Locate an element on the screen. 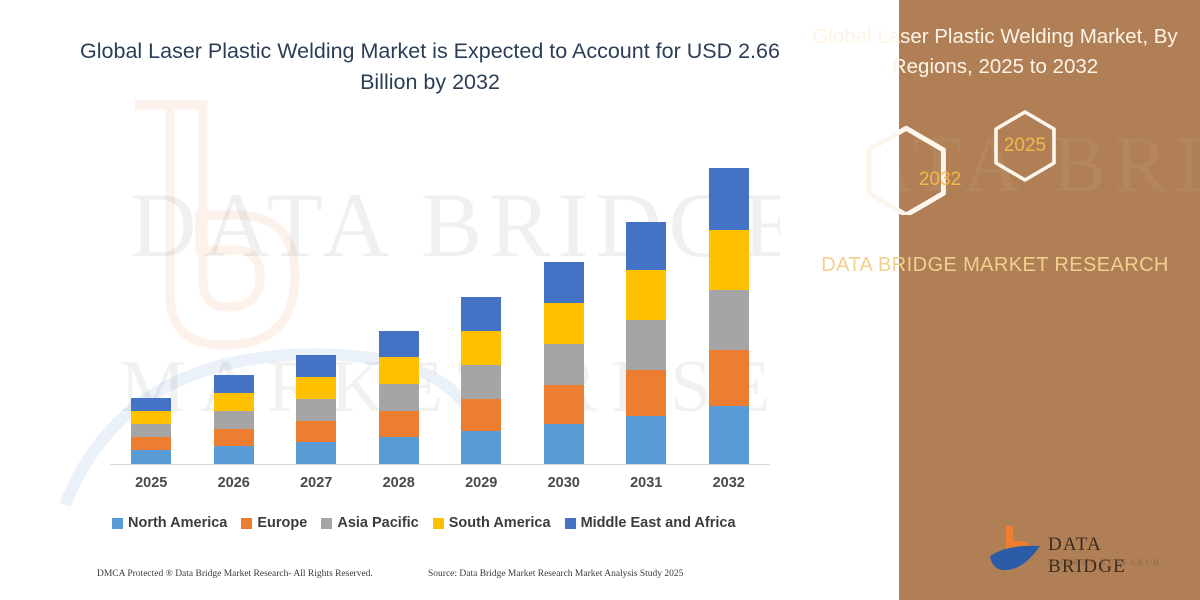  bar-2032 is located at coordinates (728, 316).